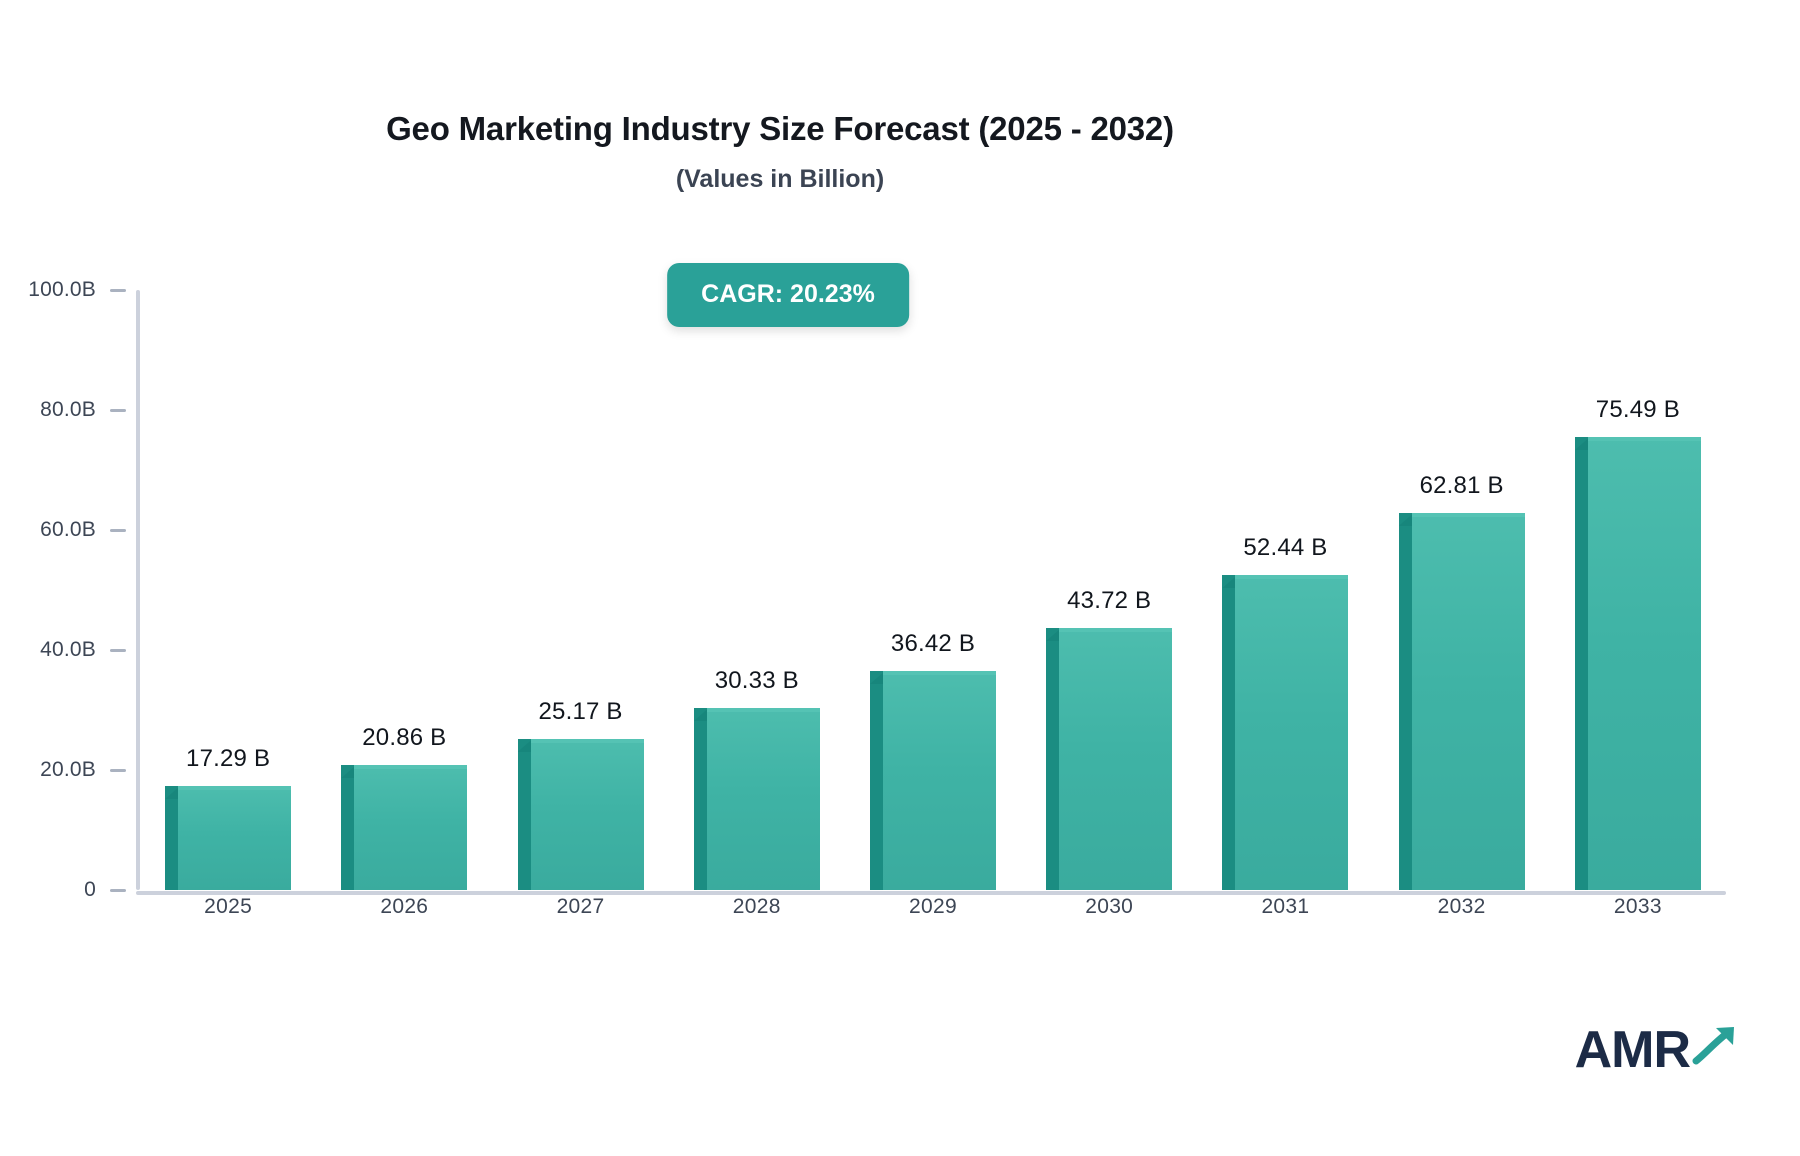  I want to click on bar-2033: 75.49 B, so click(1637, 643).